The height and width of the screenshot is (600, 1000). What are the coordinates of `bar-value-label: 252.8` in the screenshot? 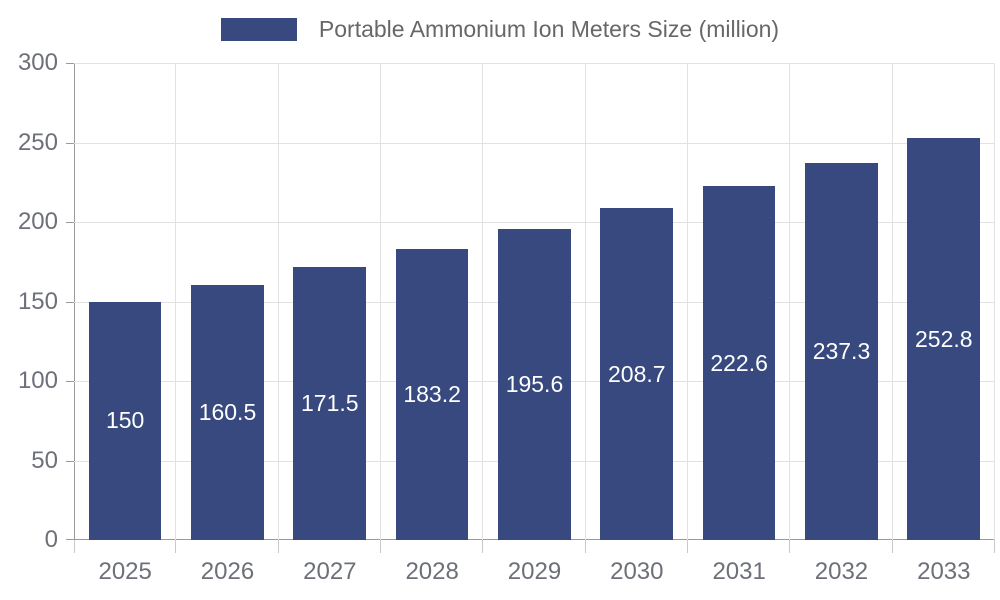 It's located at (944, 338).